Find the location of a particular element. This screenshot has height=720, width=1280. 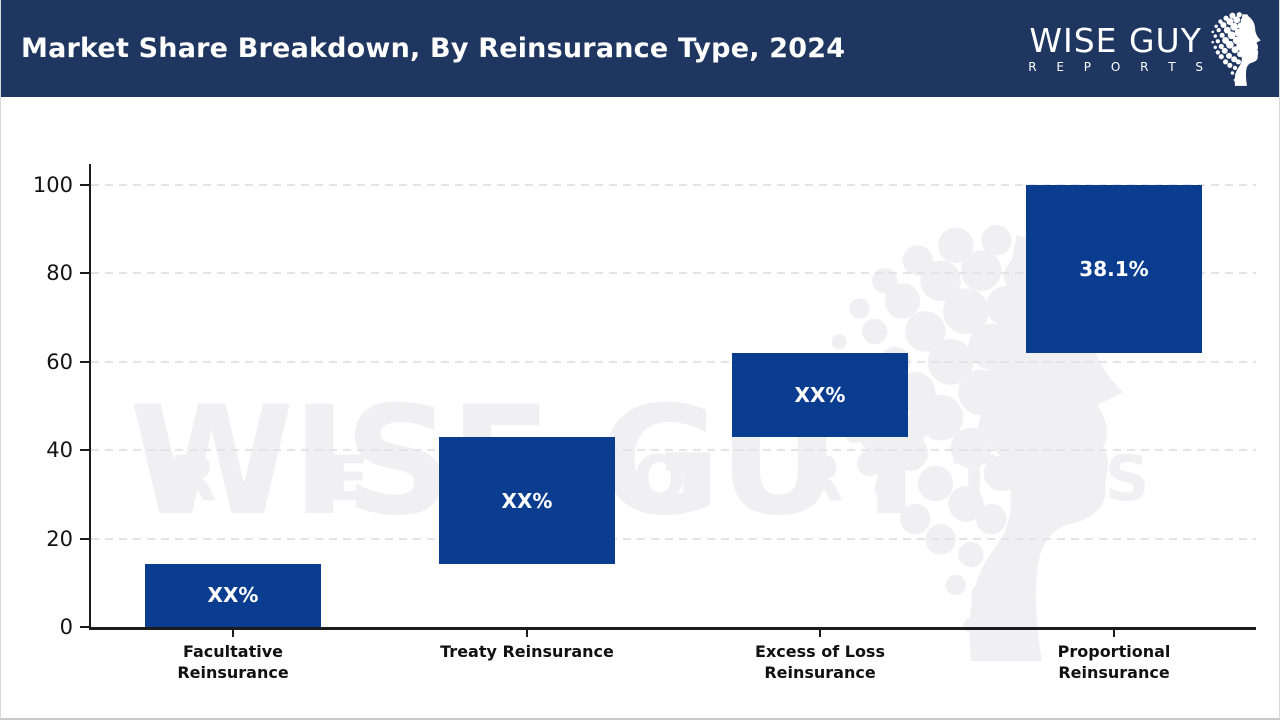

logo-subtext: R E P O R T S is located at coordinates (1119, 66).